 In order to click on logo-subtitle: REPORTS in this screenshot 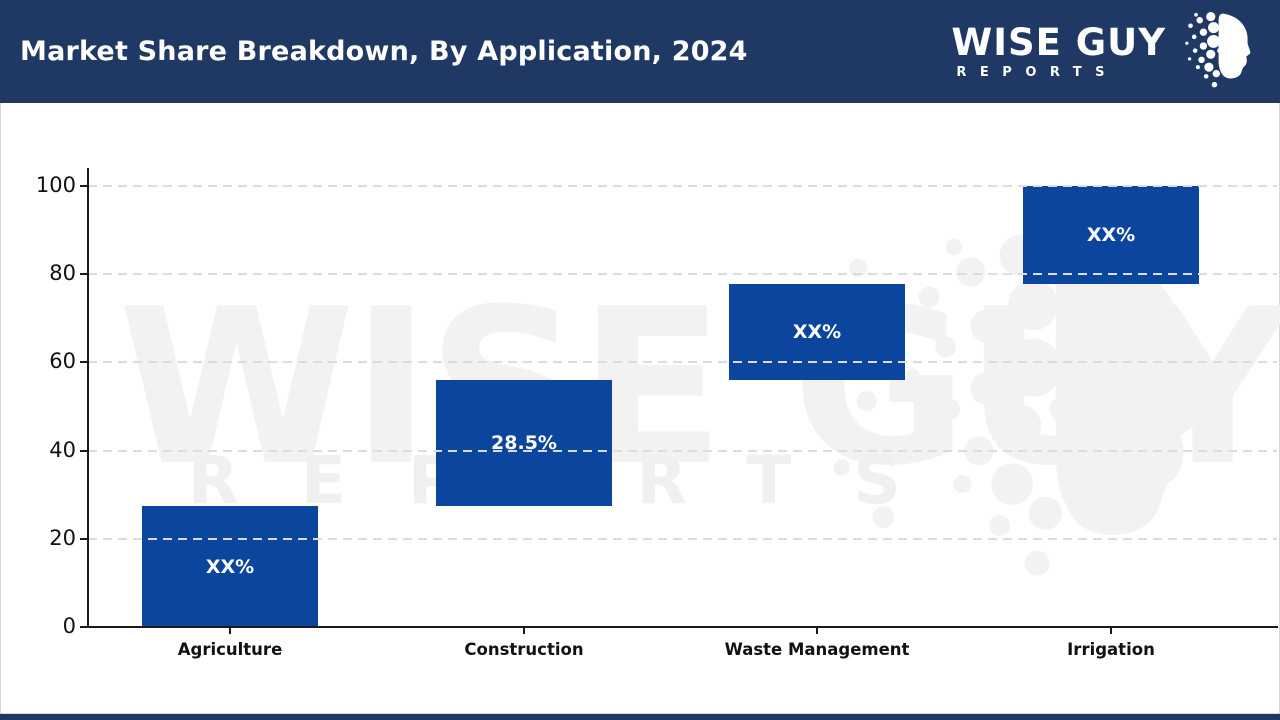, I will do `click(1037, 72)`.